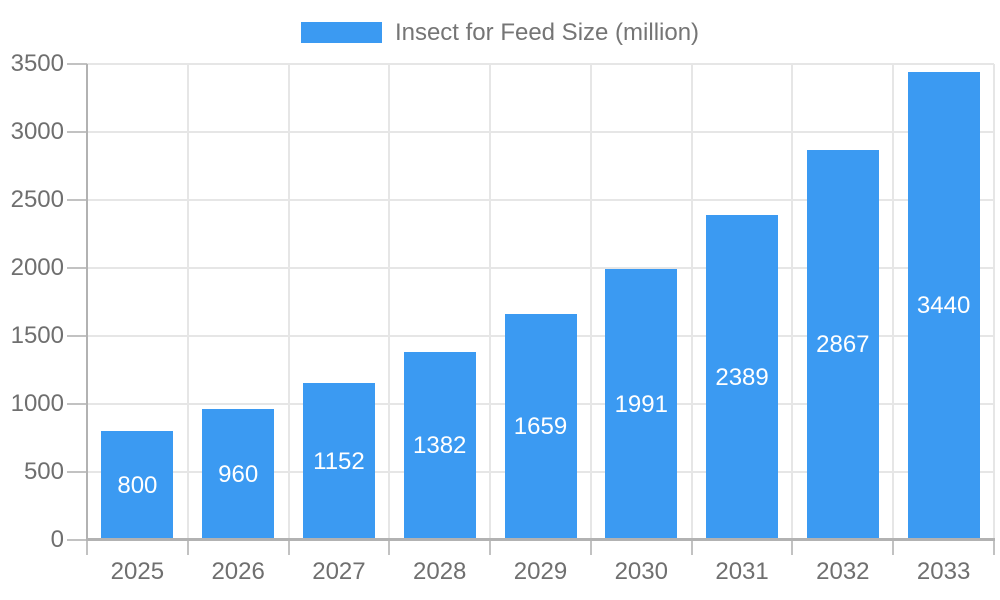 Image resolution: width=1000 pixels, height=600 pixels. I want to click on bar-value-label: 1152, so click(339, 461).